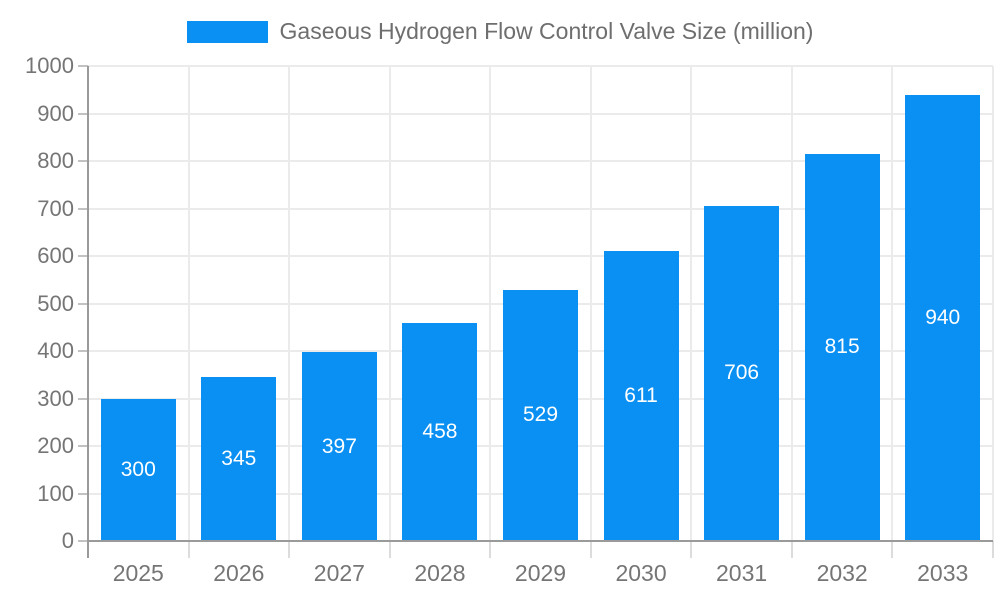 This screenshot has height=600, width=1000. Describe the element at coordinates (641, 573) in the screenshot. I see `x-axis-category-label: 2030` at that location.